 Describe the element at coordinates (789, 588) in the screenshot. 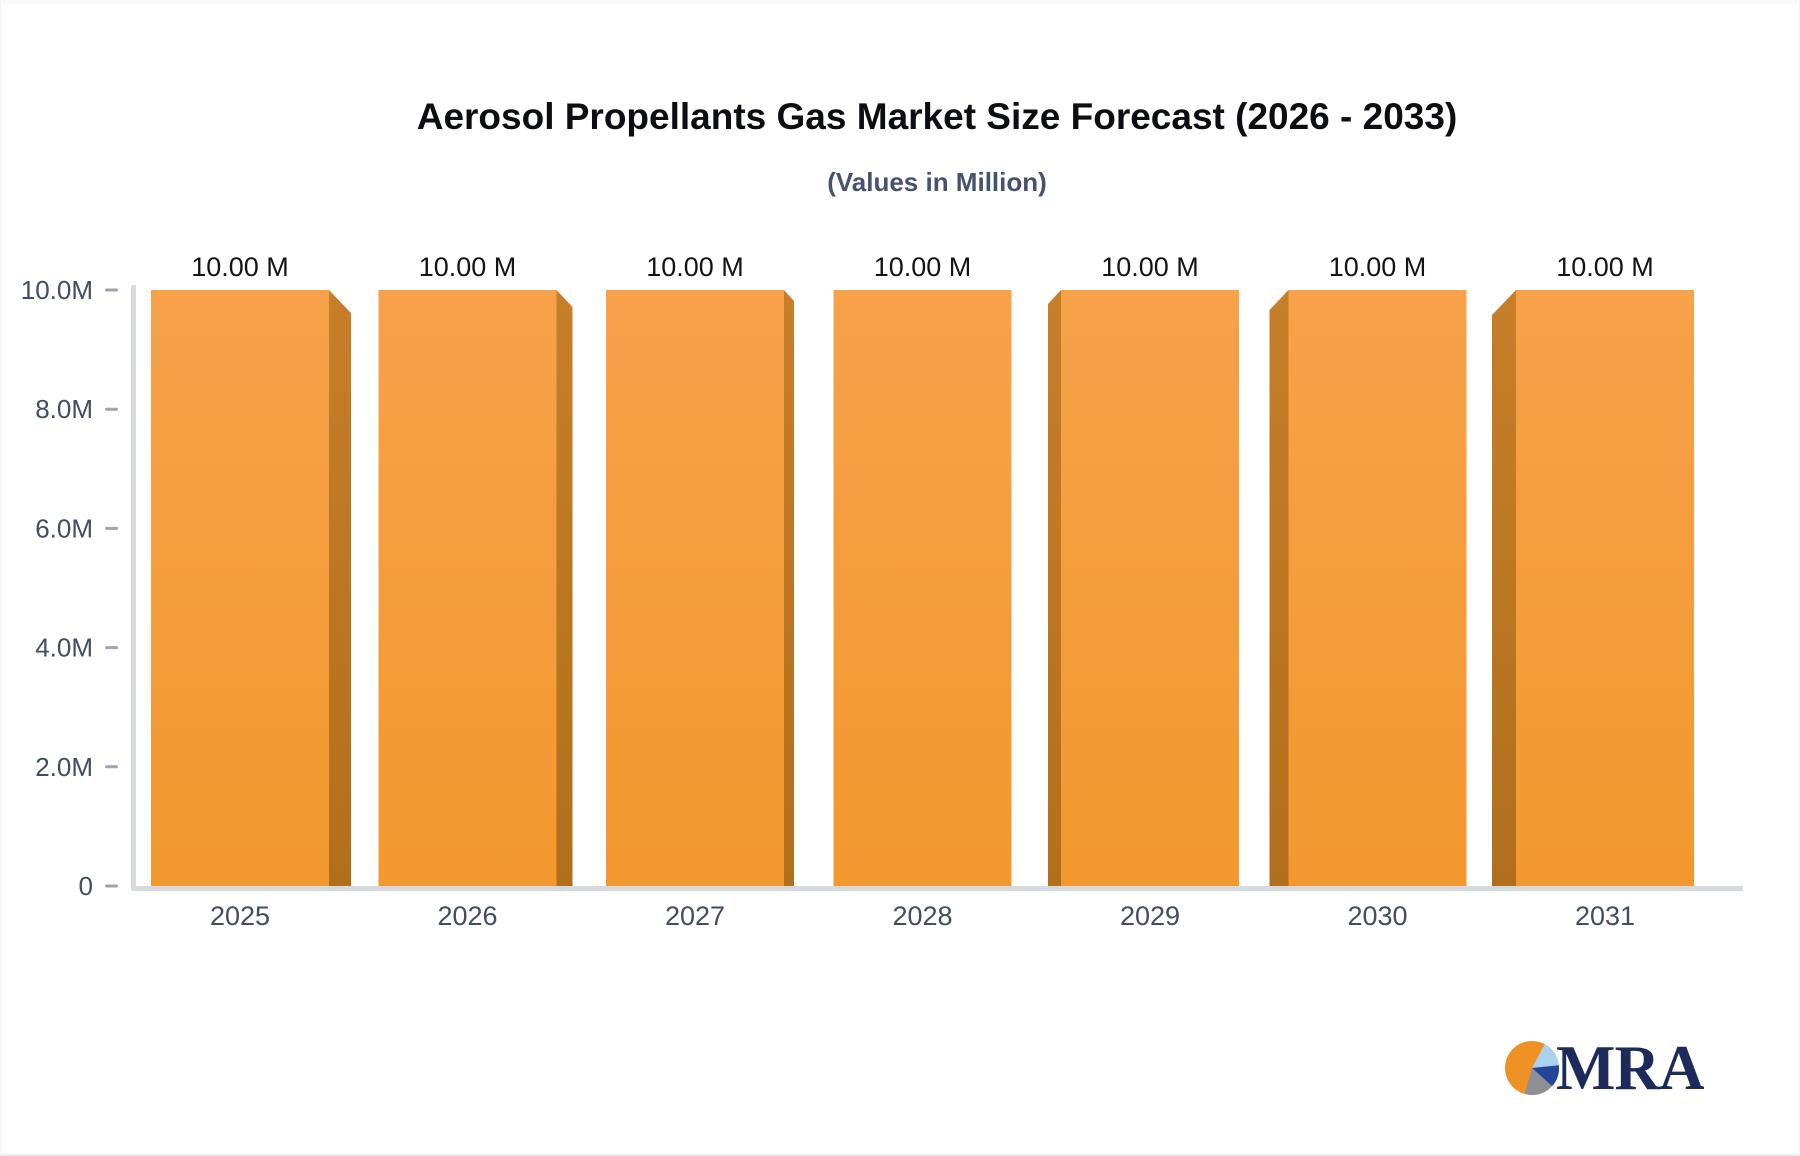

I see `bar-side-2027` at that location.